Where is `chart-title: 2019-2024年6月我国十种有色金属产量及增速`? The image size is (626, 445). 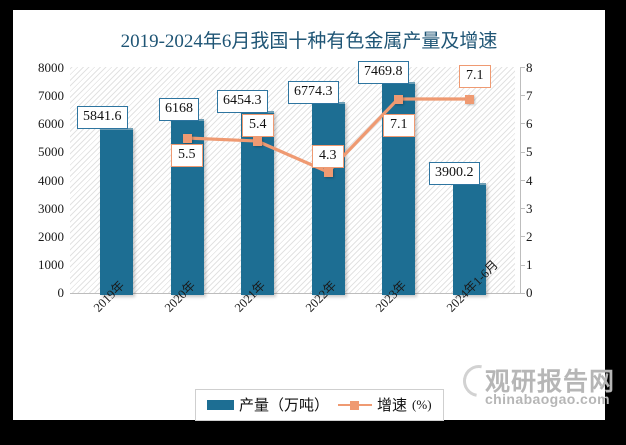
chart-title: 2019-2024年6月我国十种有色金属产量及增速 is located at coordinates (309, 41).